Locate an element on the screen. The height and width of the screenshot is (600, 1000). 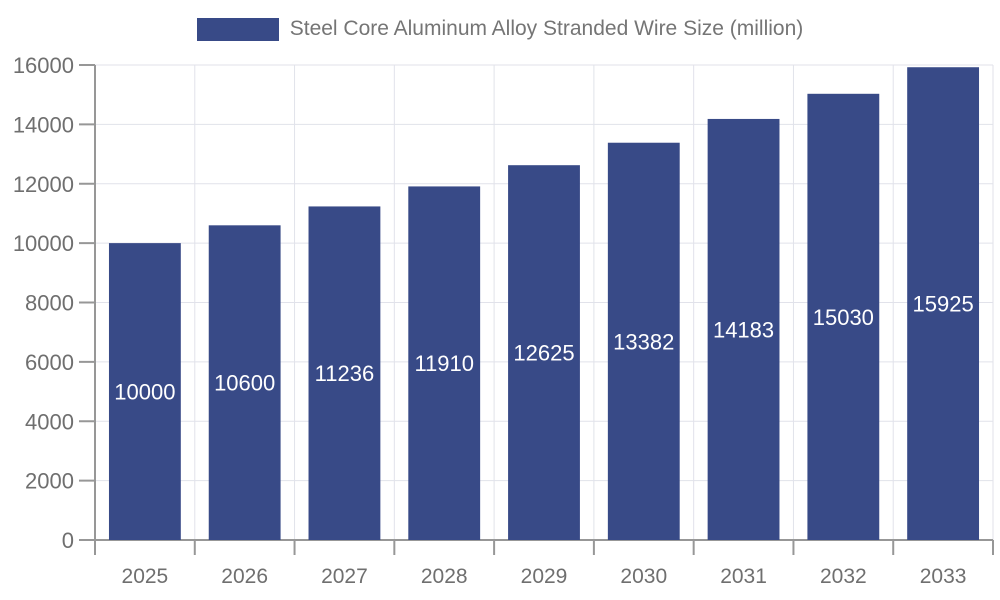
y-tick-label: 2000 is located at coordinates (49, 481).